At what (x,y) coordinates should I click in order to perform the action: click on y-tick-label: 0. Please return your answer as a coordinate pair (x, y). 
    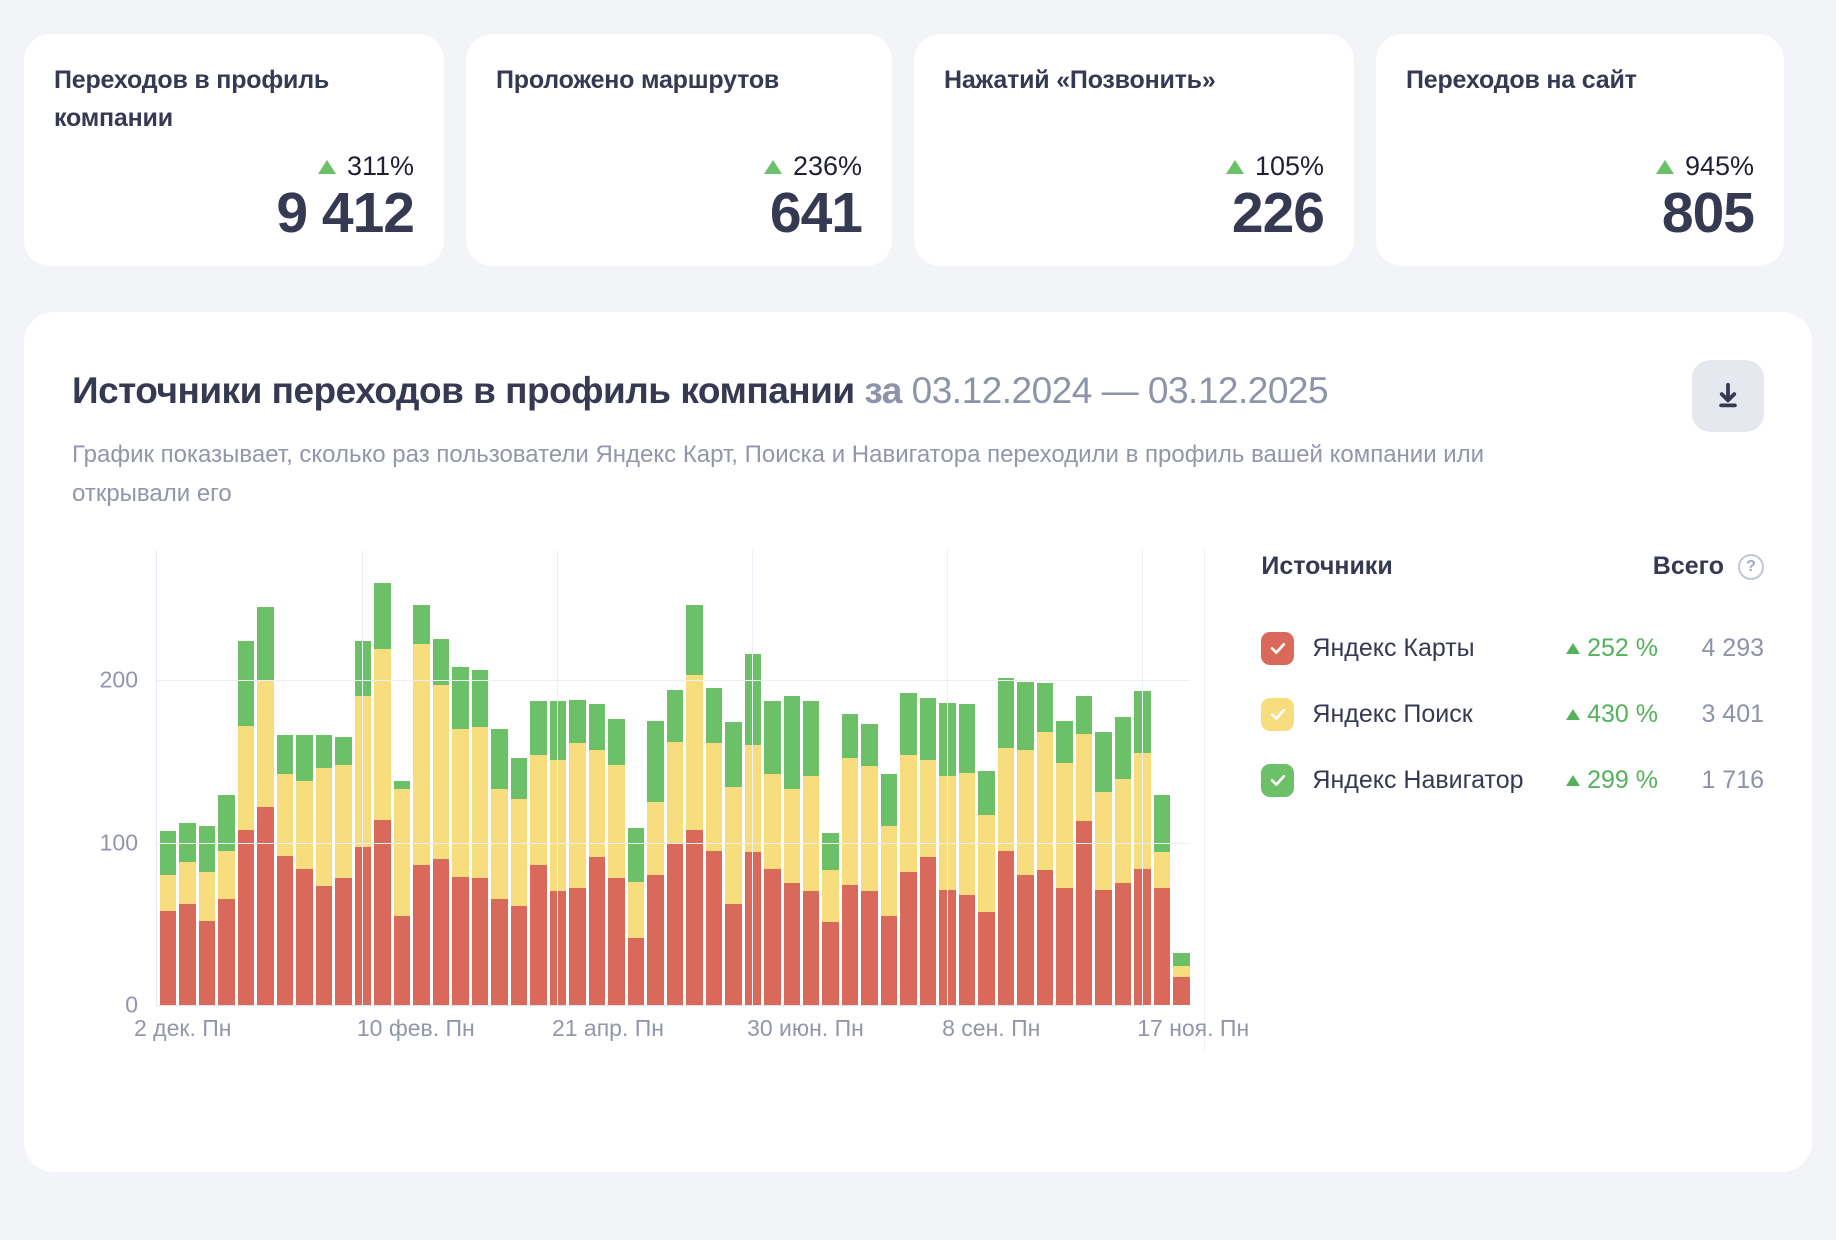
    Looking at the image, I should click on (131, 1004).